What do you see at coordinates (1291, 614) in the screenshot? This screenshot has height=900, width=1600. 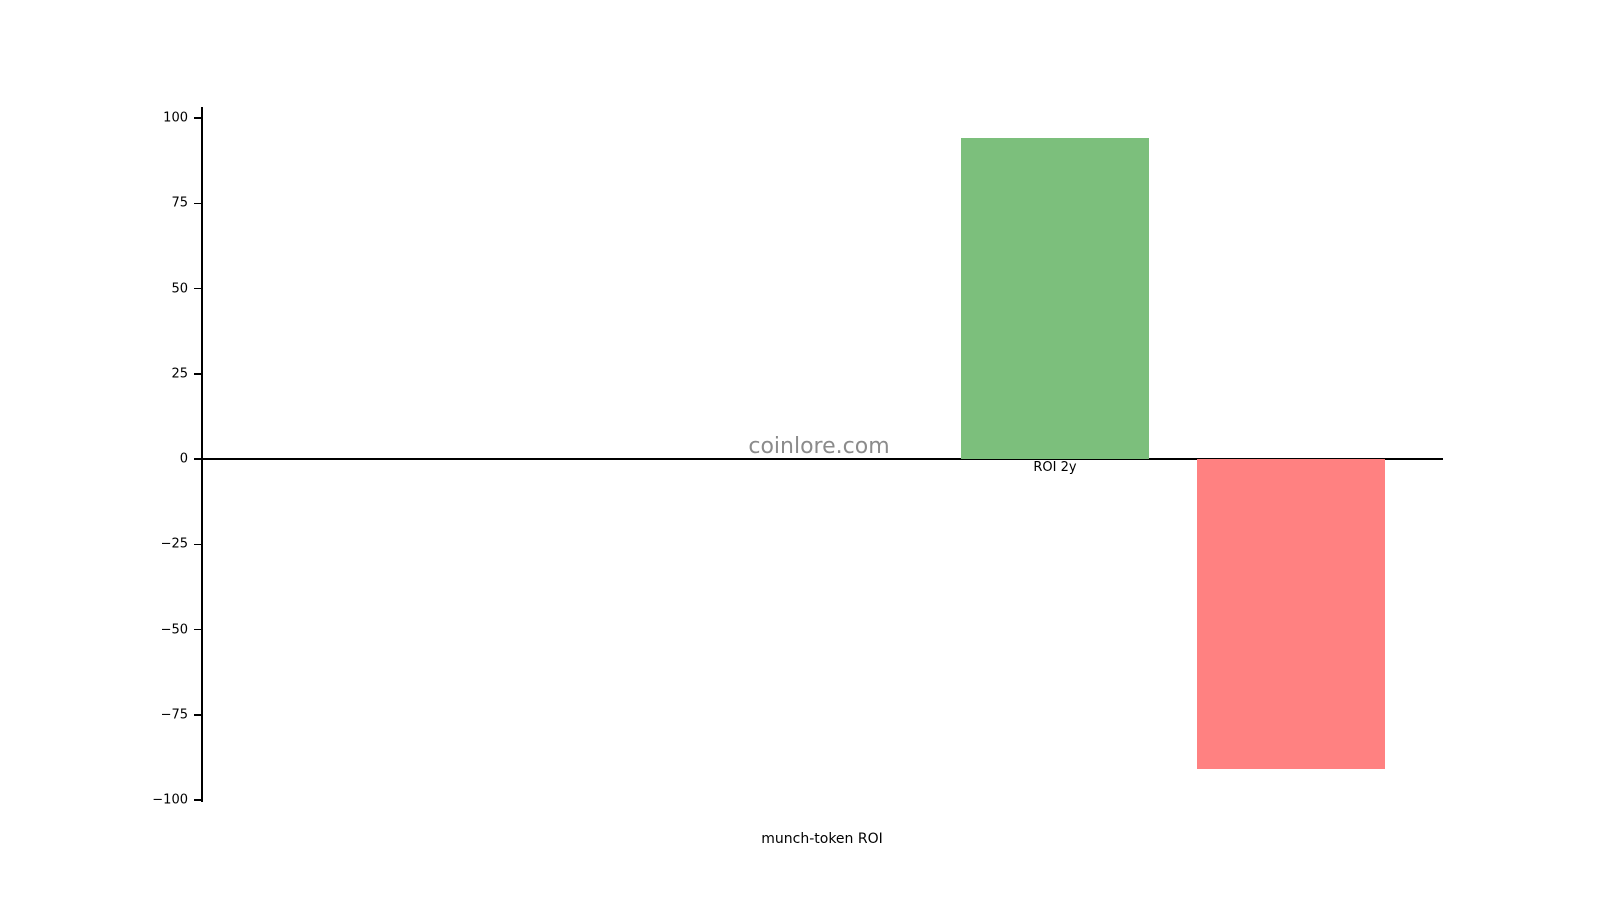 I see `negative-roi-bar` at bounding box center [1291, 614].